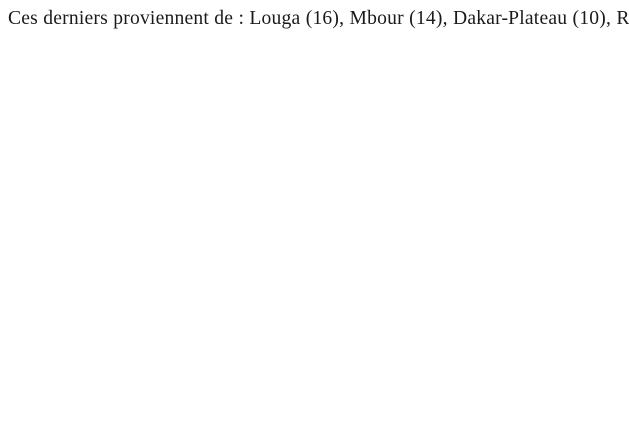 This screenshot has width=629, height=439. I want to click on locality-count: (10), so click(589, 18).